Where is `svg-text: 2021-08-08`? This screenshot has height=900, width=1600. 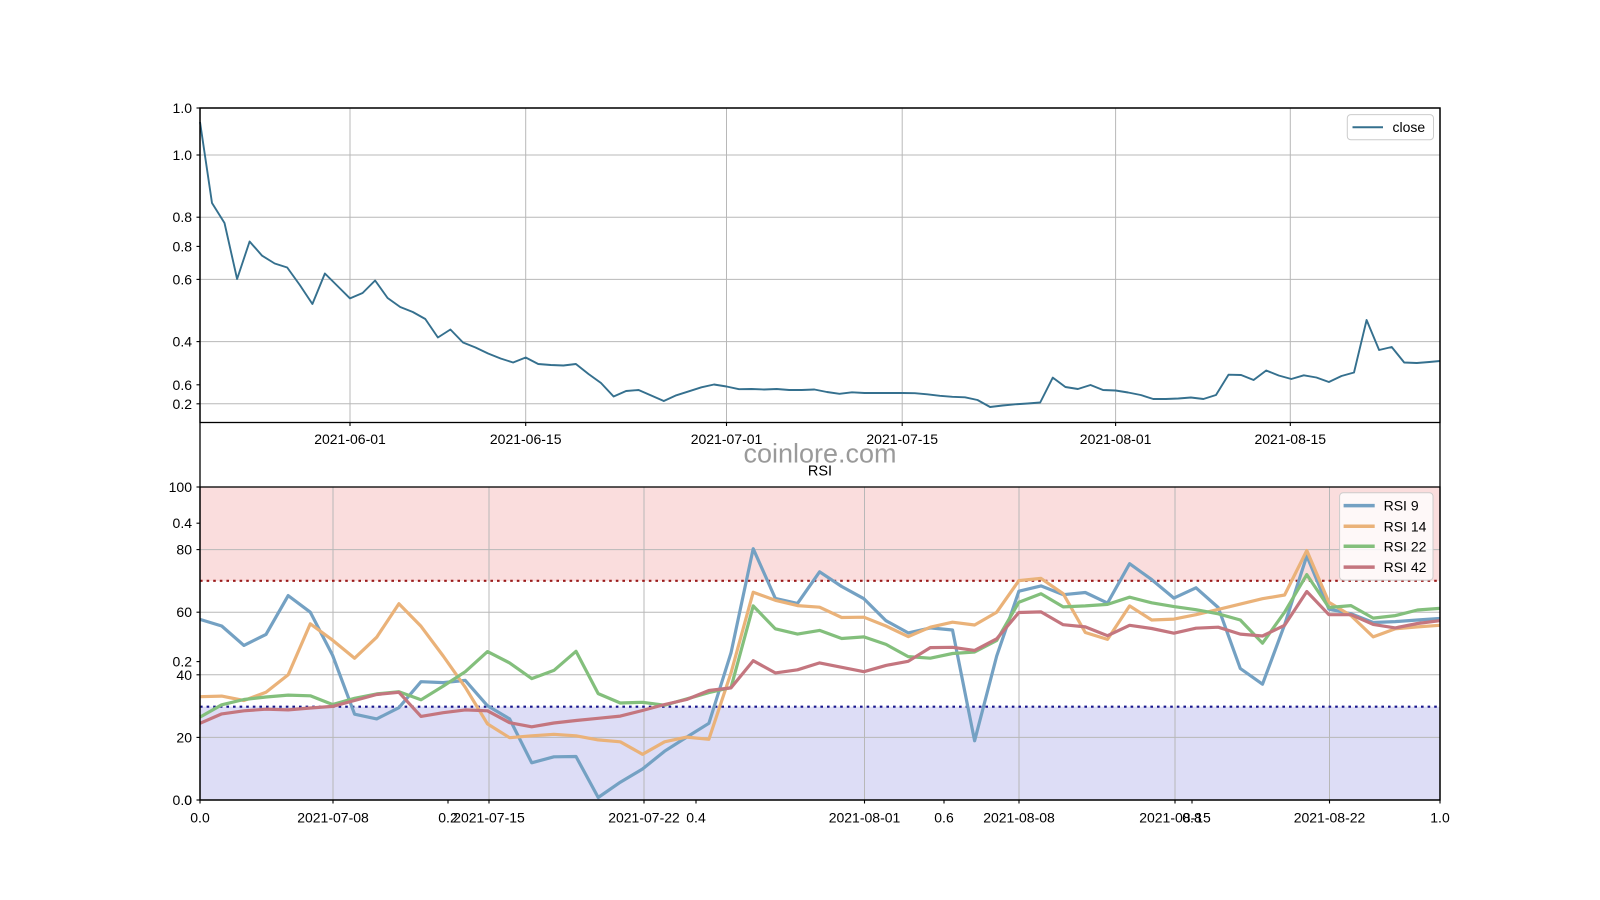
svg-text: 2021-08-08 is located at coordinates (1019, 818).